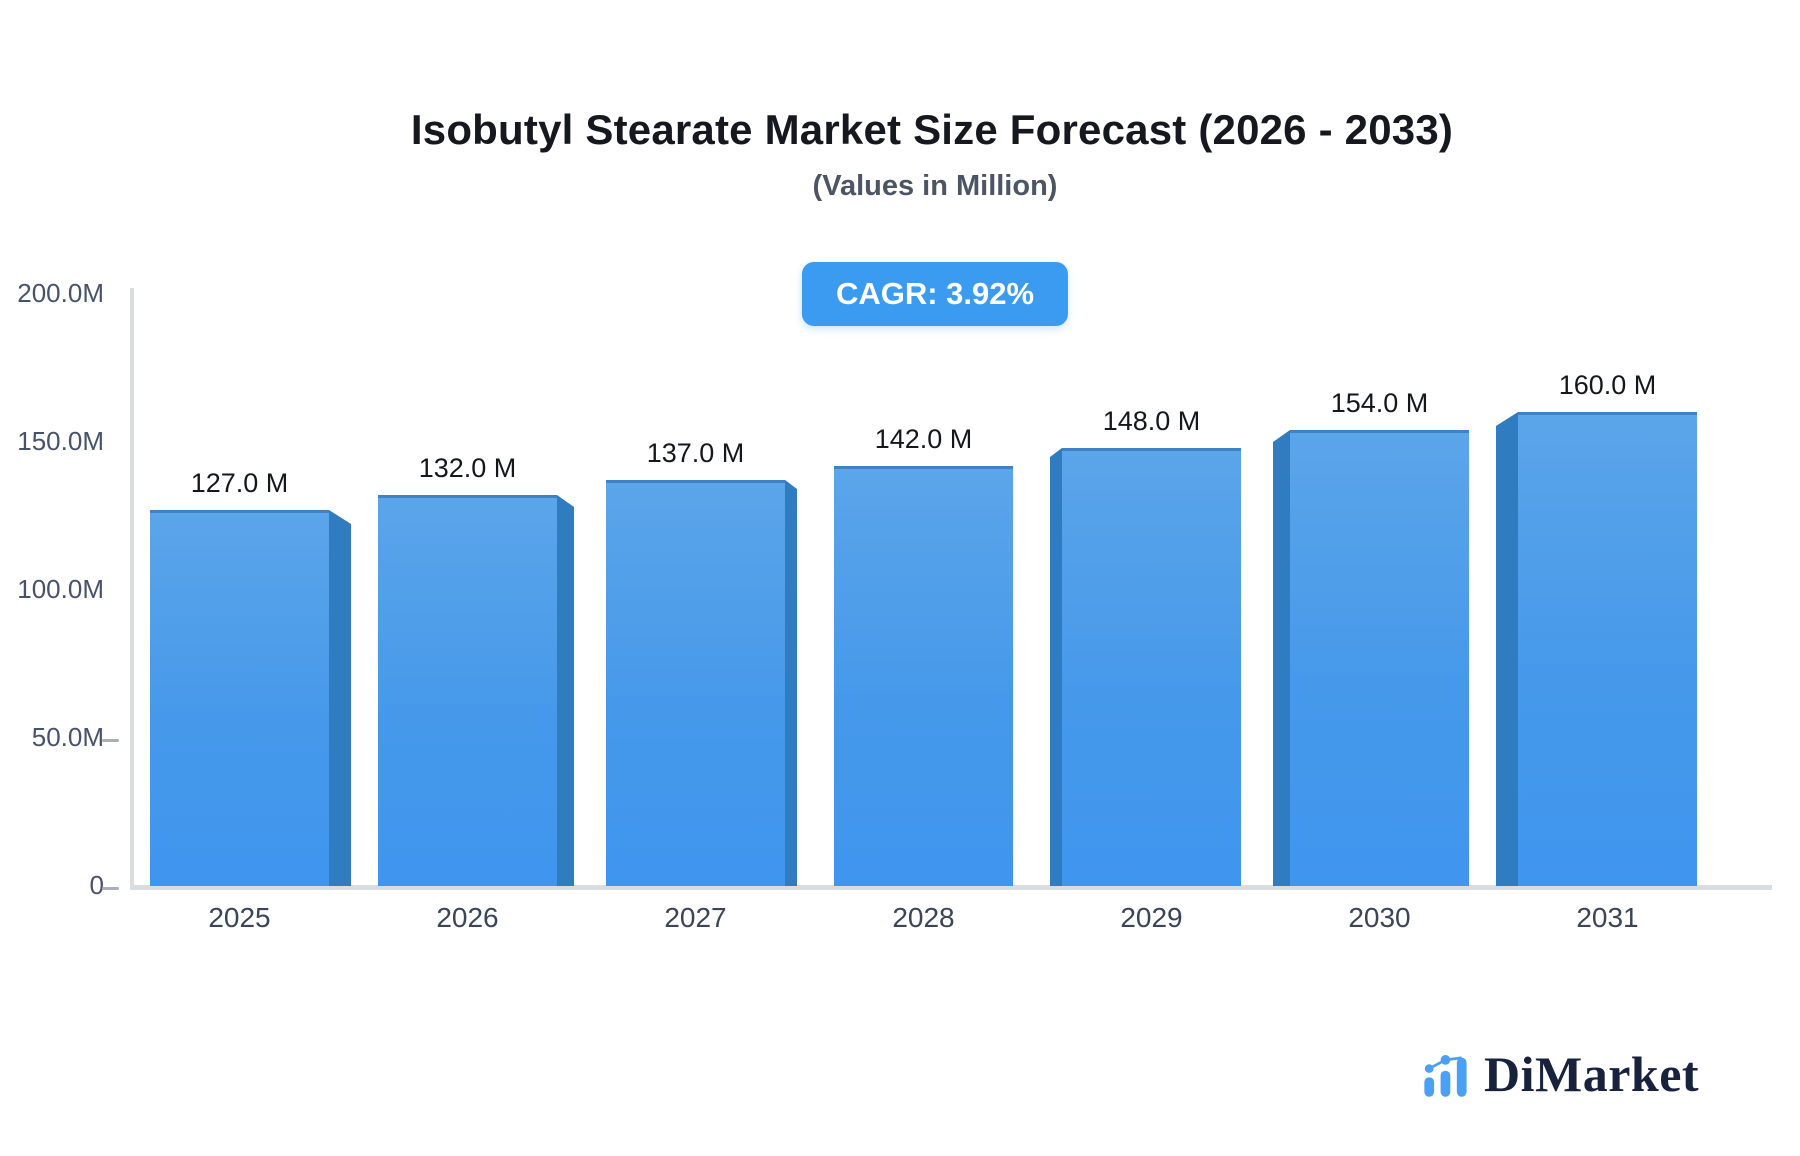  What do you see at coordinates (1607, 649) in the screenshot?
I see `bar-2031` at bounding box center [1607, 649].